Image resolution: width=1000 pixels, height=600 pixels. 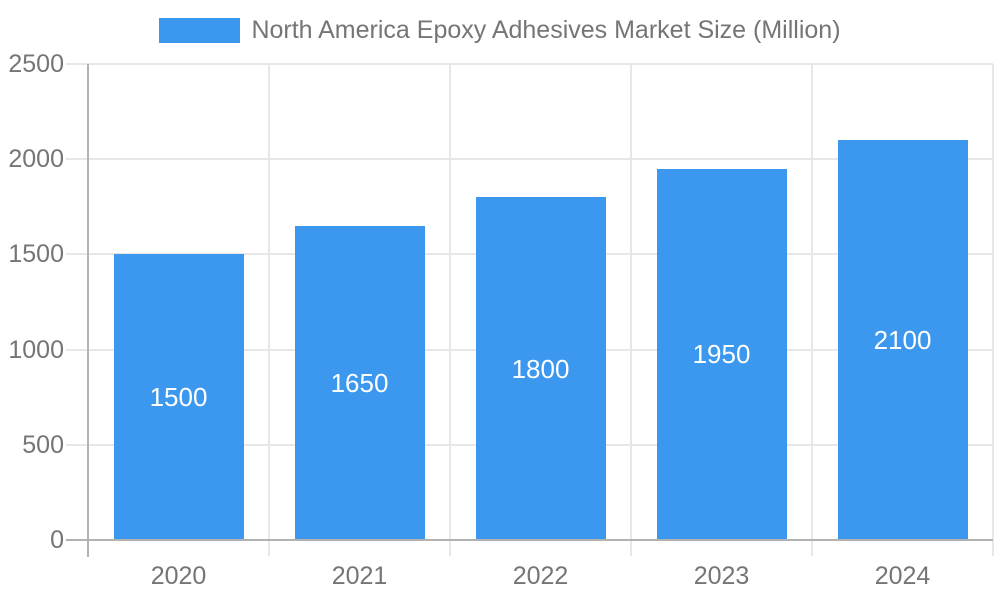 I want to click on bar-value-label-2022: 1800, so click(x=540, y=368).